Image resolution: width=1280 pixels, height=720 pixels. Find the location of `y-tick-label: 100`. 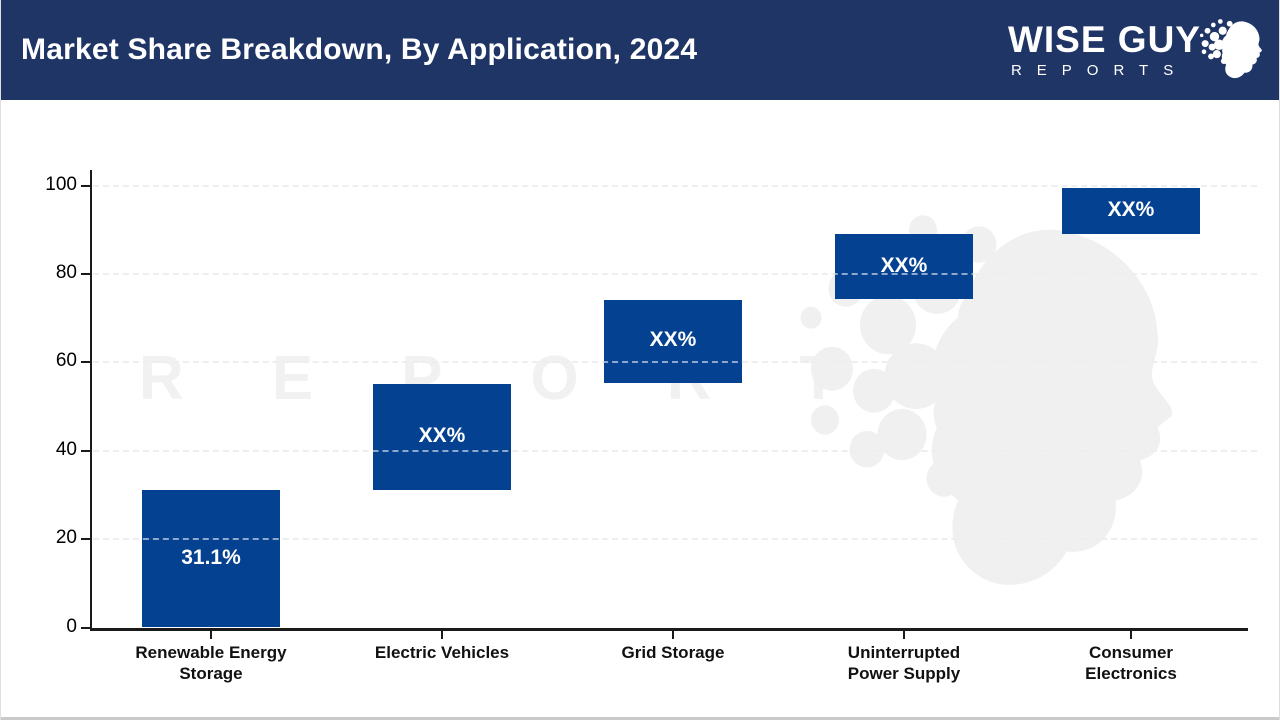

y-tick-label: 100 is located at coordinates (61, 184).